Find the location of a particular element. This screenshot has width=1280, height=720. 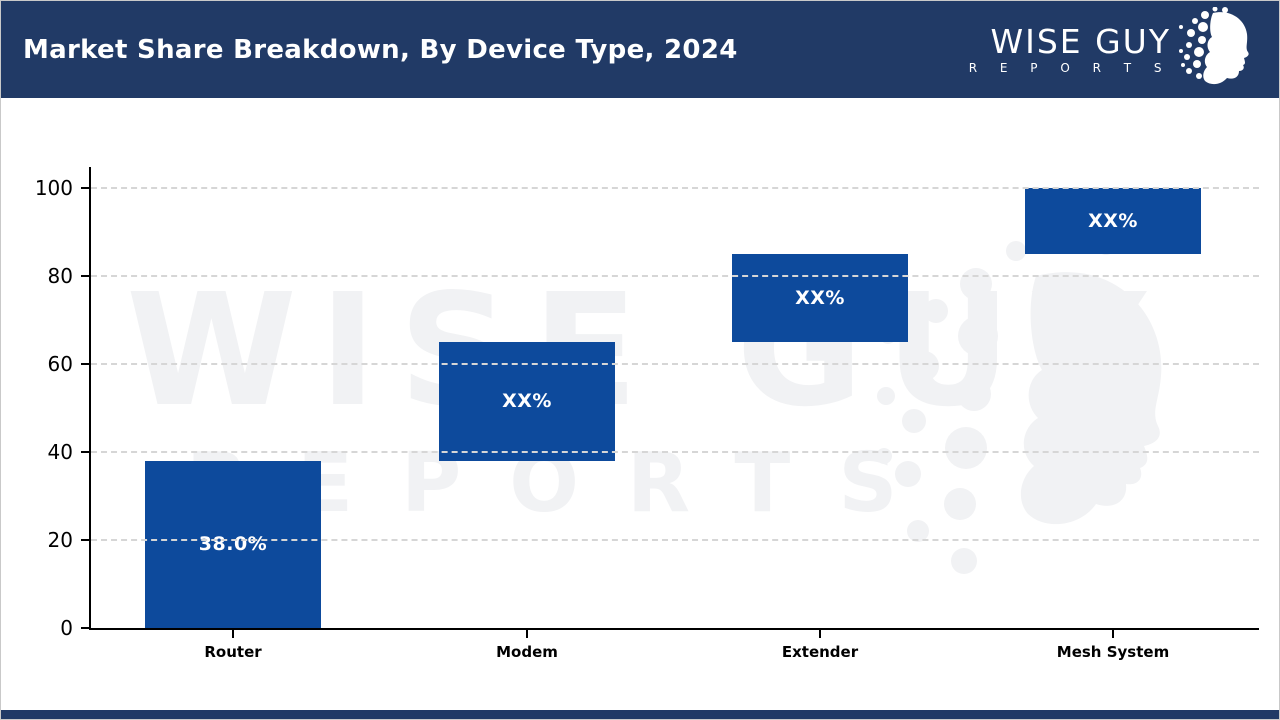

logo-subtitle: R E P O R T S is located at coordinates (1069, 67).